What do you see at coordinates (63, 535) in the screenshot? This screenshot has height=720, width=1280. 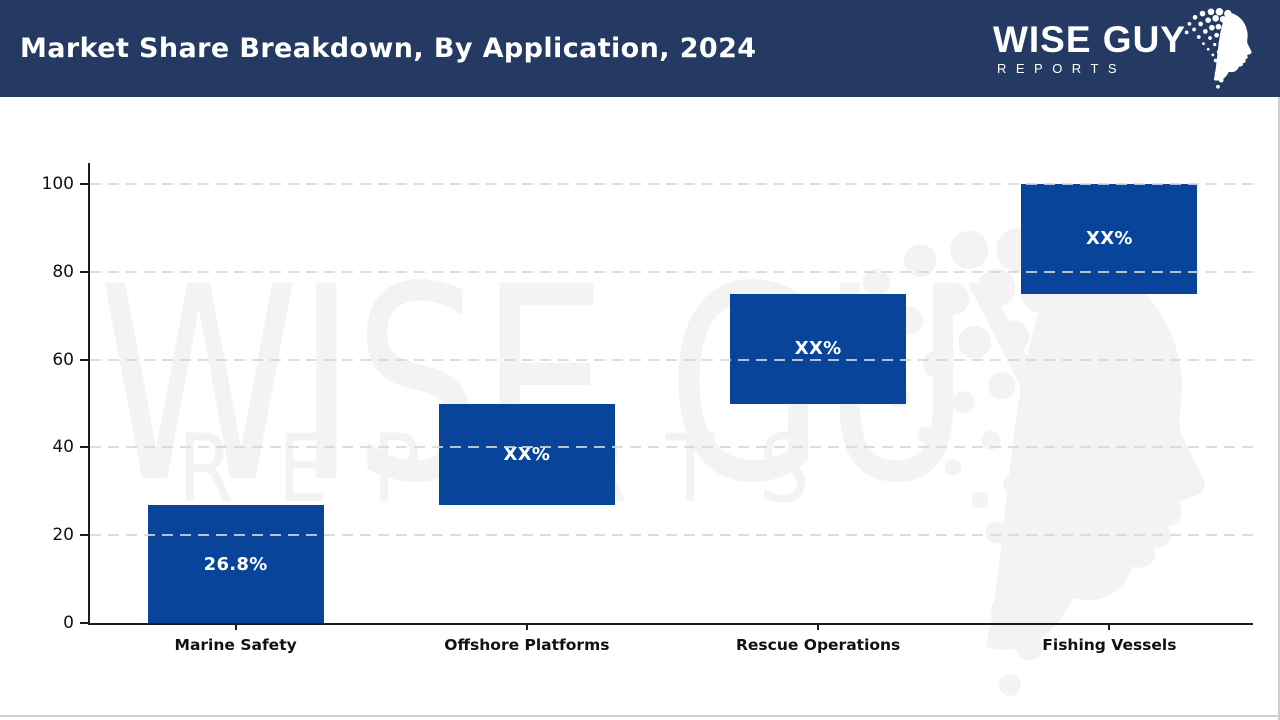 I see `y-axis-tick-label: 20` at bounding box center [63, 535].